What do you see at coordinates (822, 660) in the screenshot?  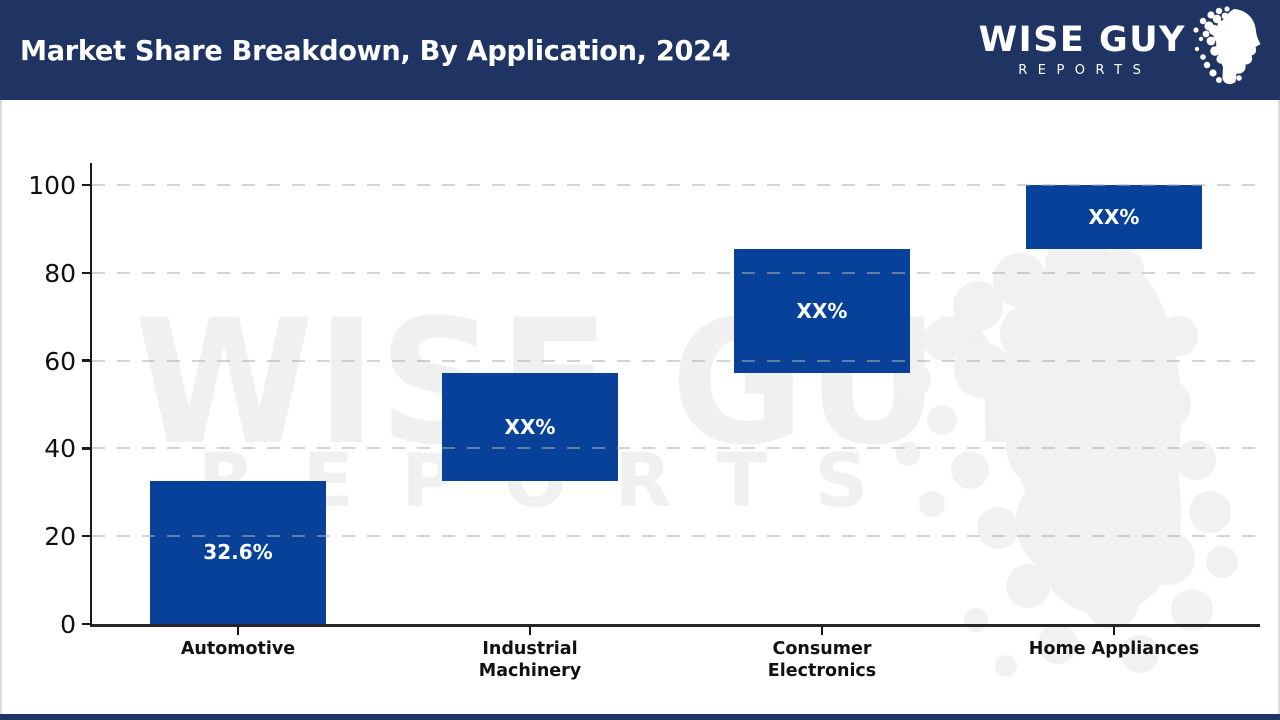 I see `category-label: Consumer Electronics` at bounding box center [822, 660].